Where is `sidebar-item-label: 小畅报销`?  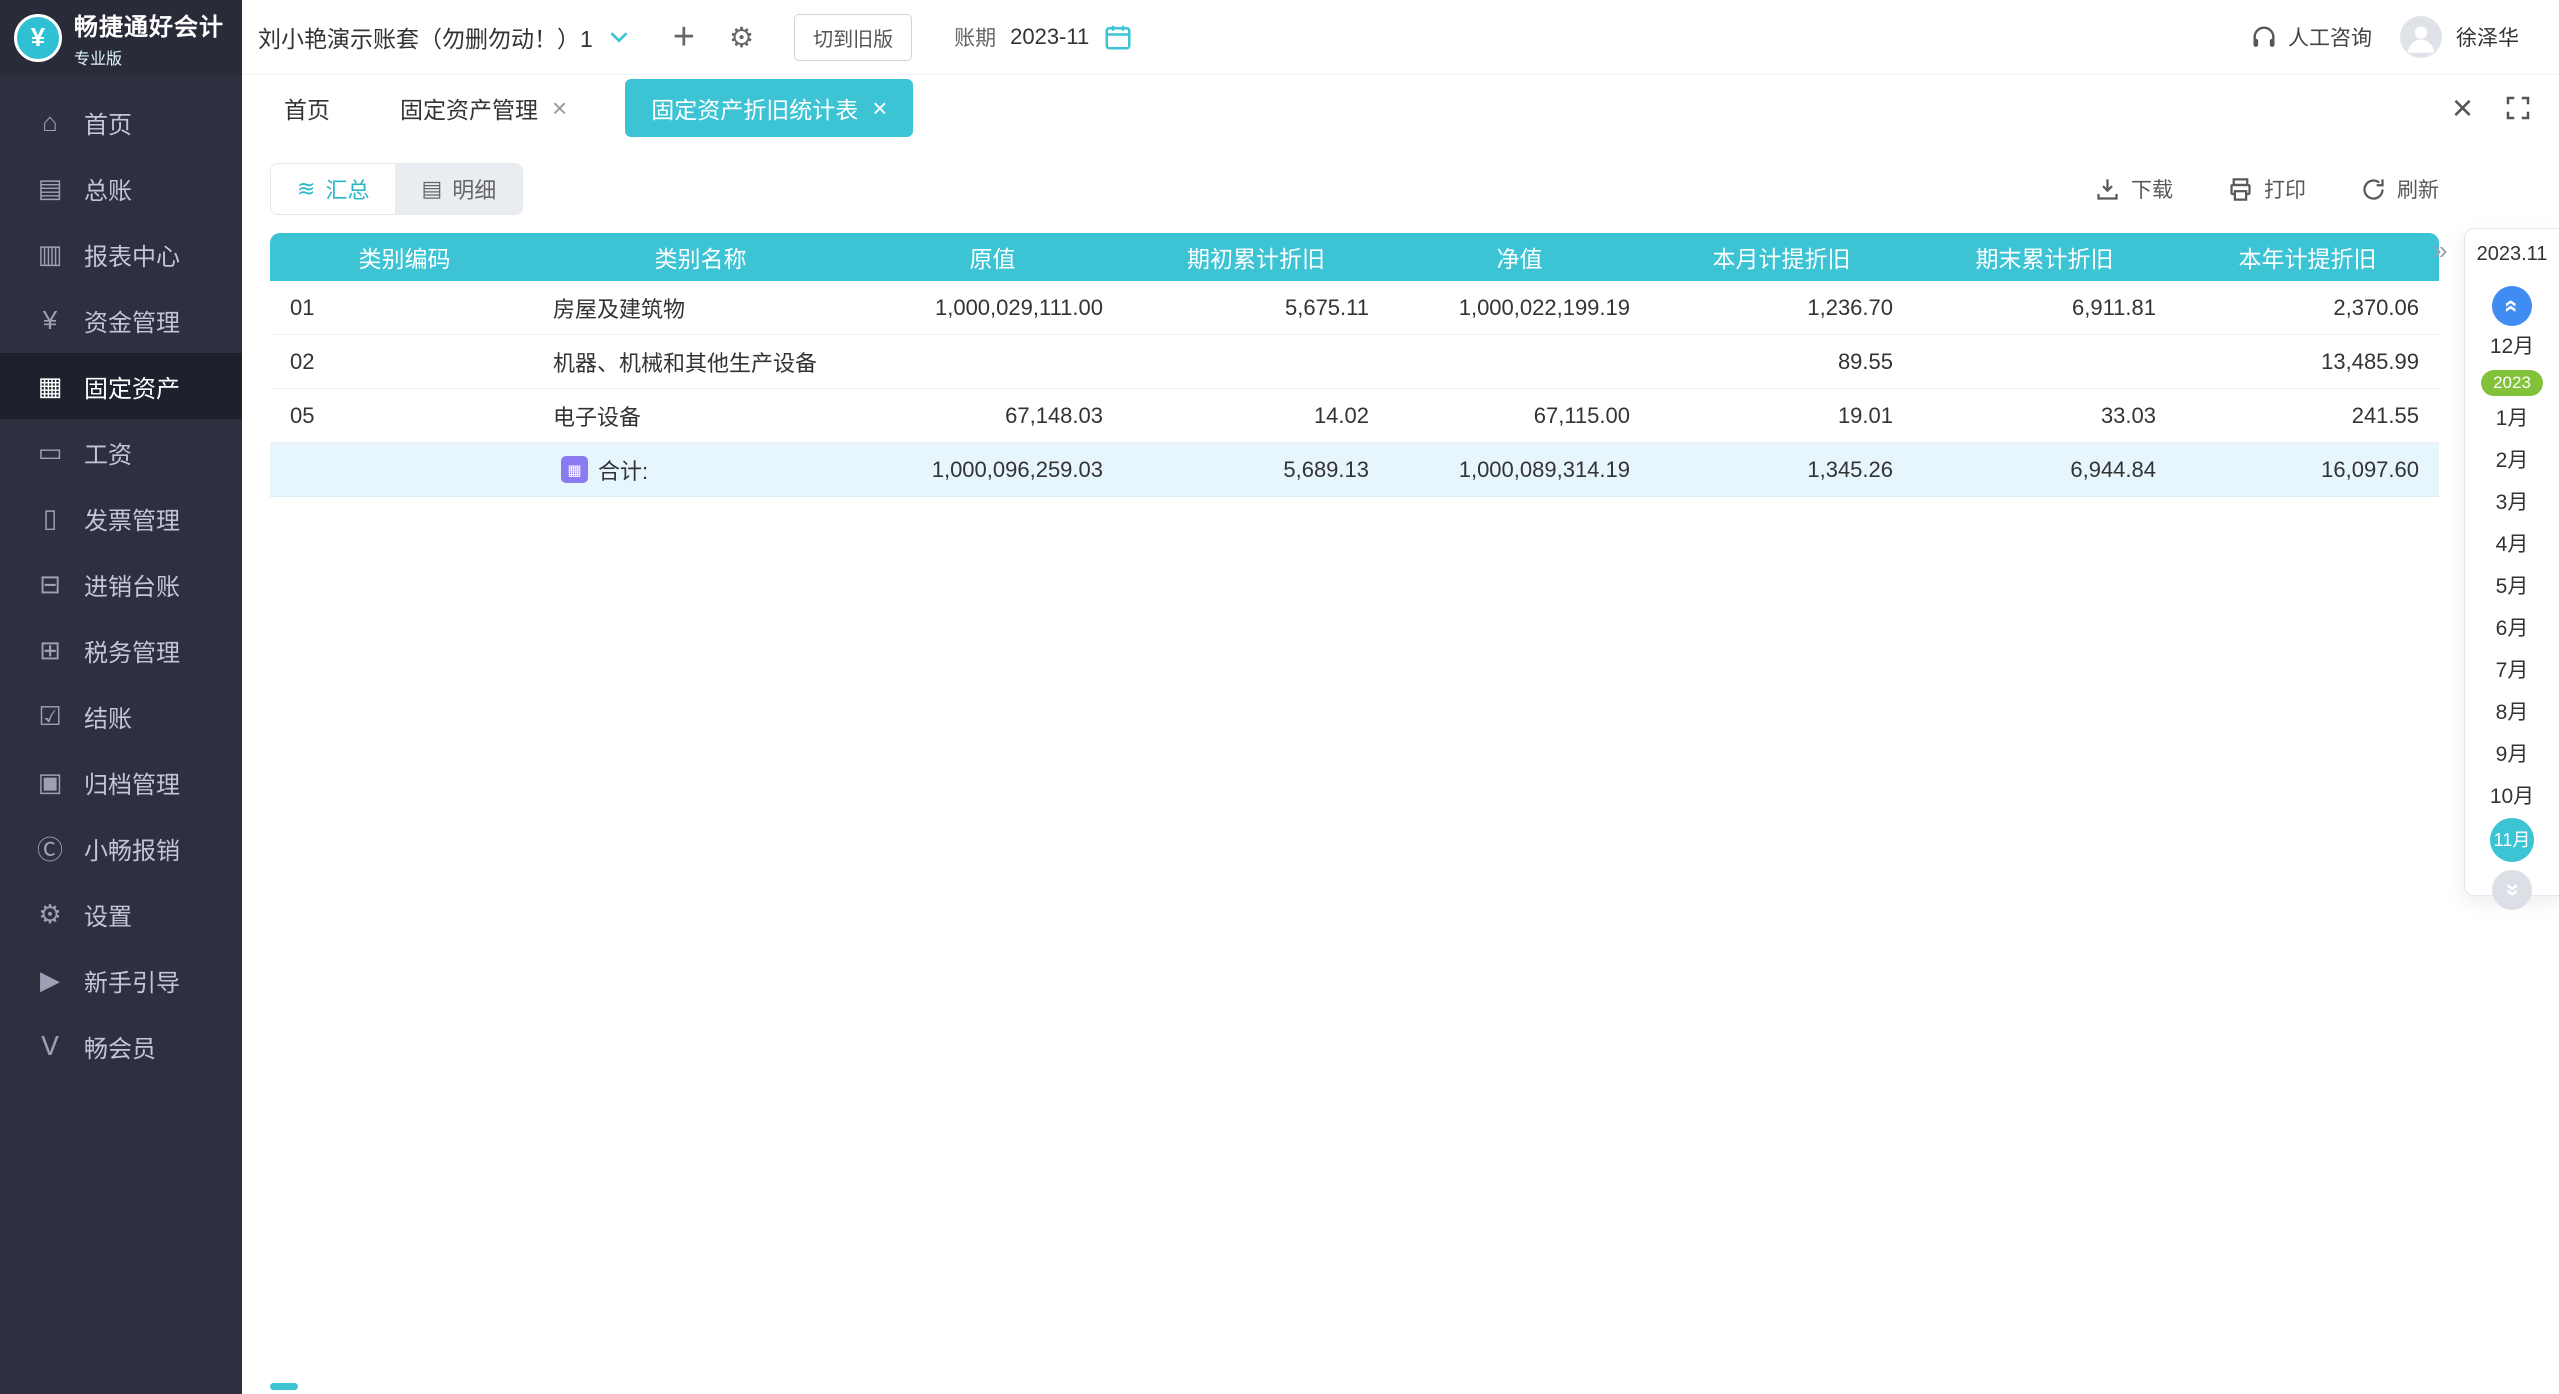
sidebar-item-label: 小畅报销 is located at coordinates (132, 851).